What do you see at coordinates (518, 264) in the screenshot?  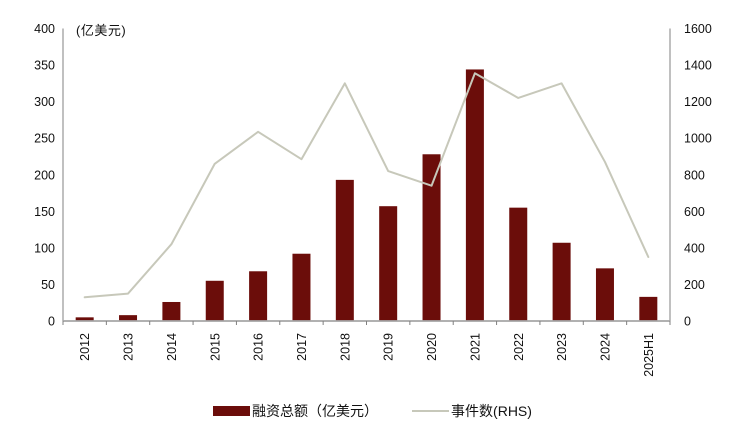 I see `bar-2022` at bounding box center [518, 264].